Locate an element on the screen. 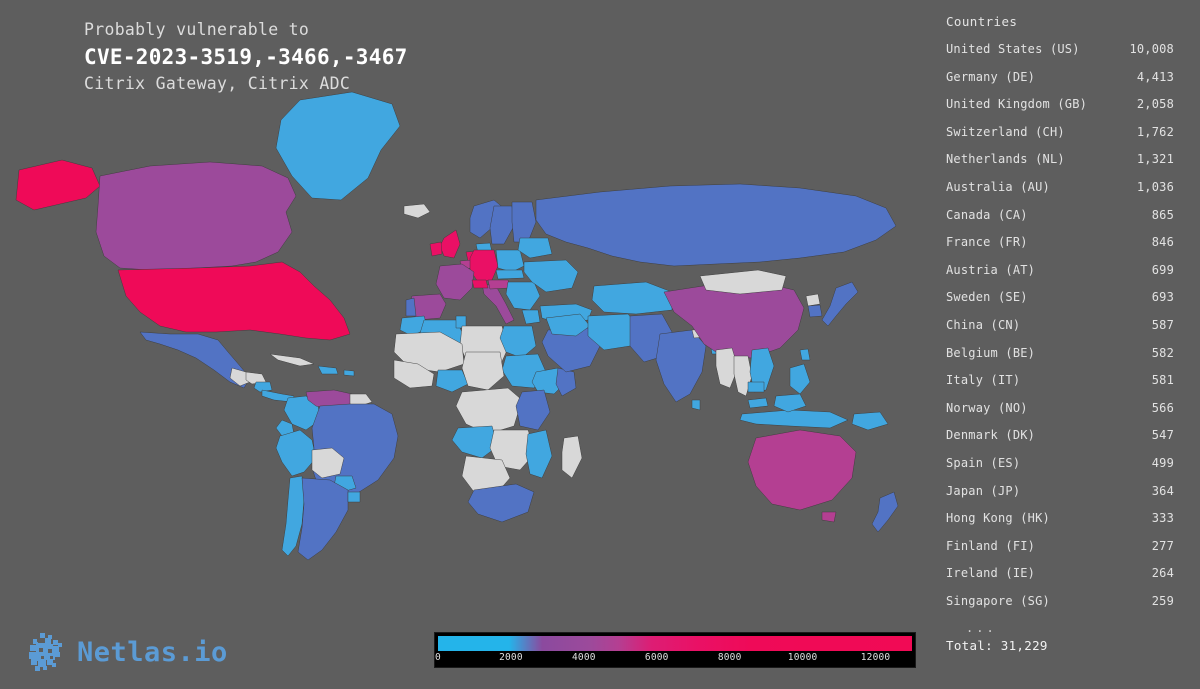 This screenshot has height=689, width=1200. country-romania-ukraine is located at coordinates (551, 276).